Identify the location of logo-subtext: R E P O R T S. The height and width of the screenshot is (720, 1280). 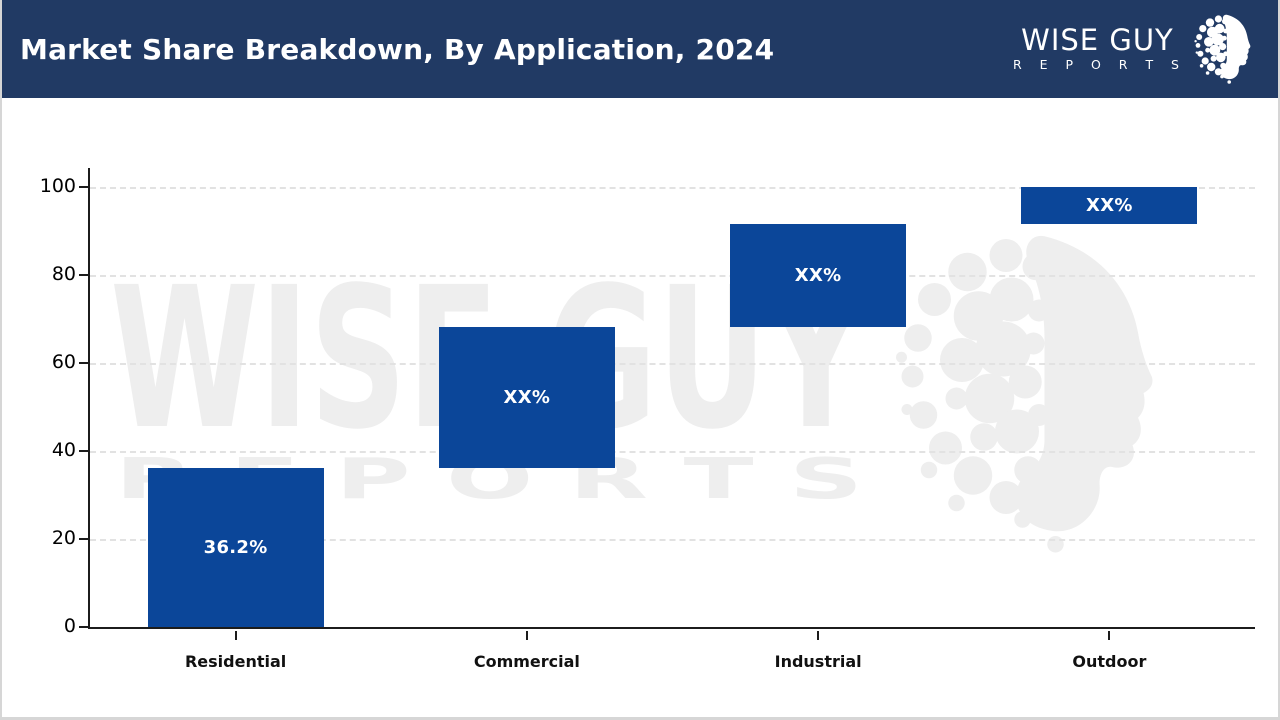
(1099, 65).